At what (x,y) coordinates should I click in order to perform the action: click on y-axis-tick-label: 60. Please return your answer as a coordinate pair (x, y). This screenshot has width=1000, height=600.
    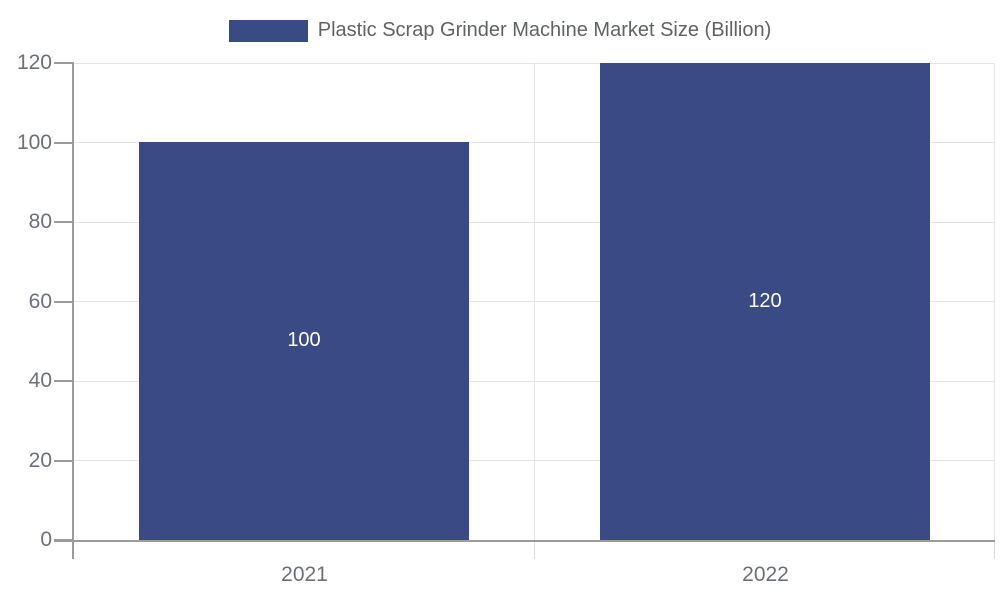
    Looking at the image, I should click on (40, 301).